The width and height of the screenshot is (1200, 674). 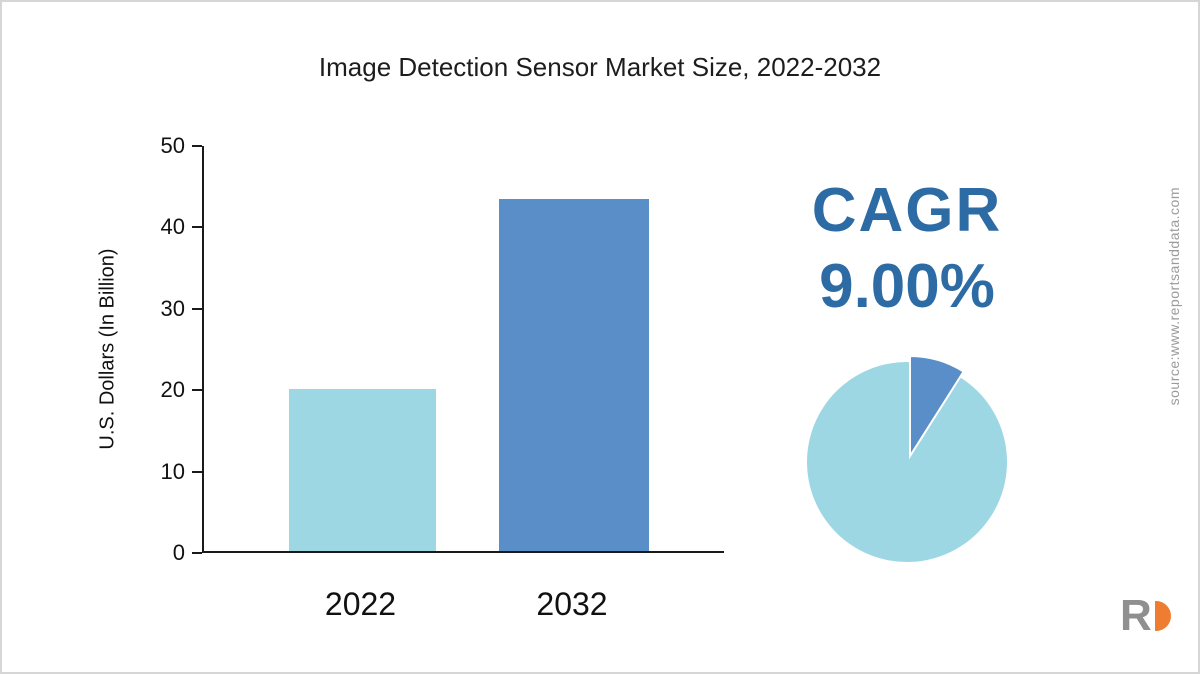 What do you see at coordinates (172, 471) in the screenshot?
I see `y-tick-label: 10` at bounding box center [172, 471].